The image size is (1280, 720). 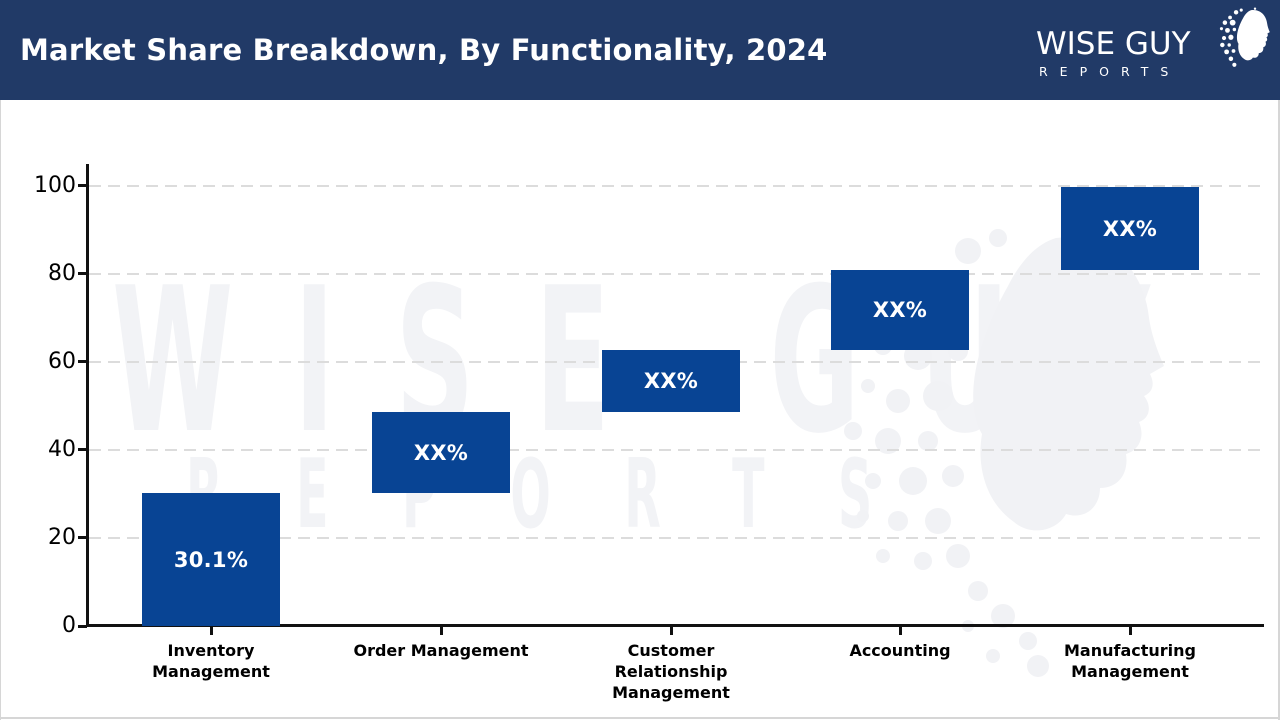 I want to click on x-category-label-order-management: Order Management, so click(x=441, y=650).